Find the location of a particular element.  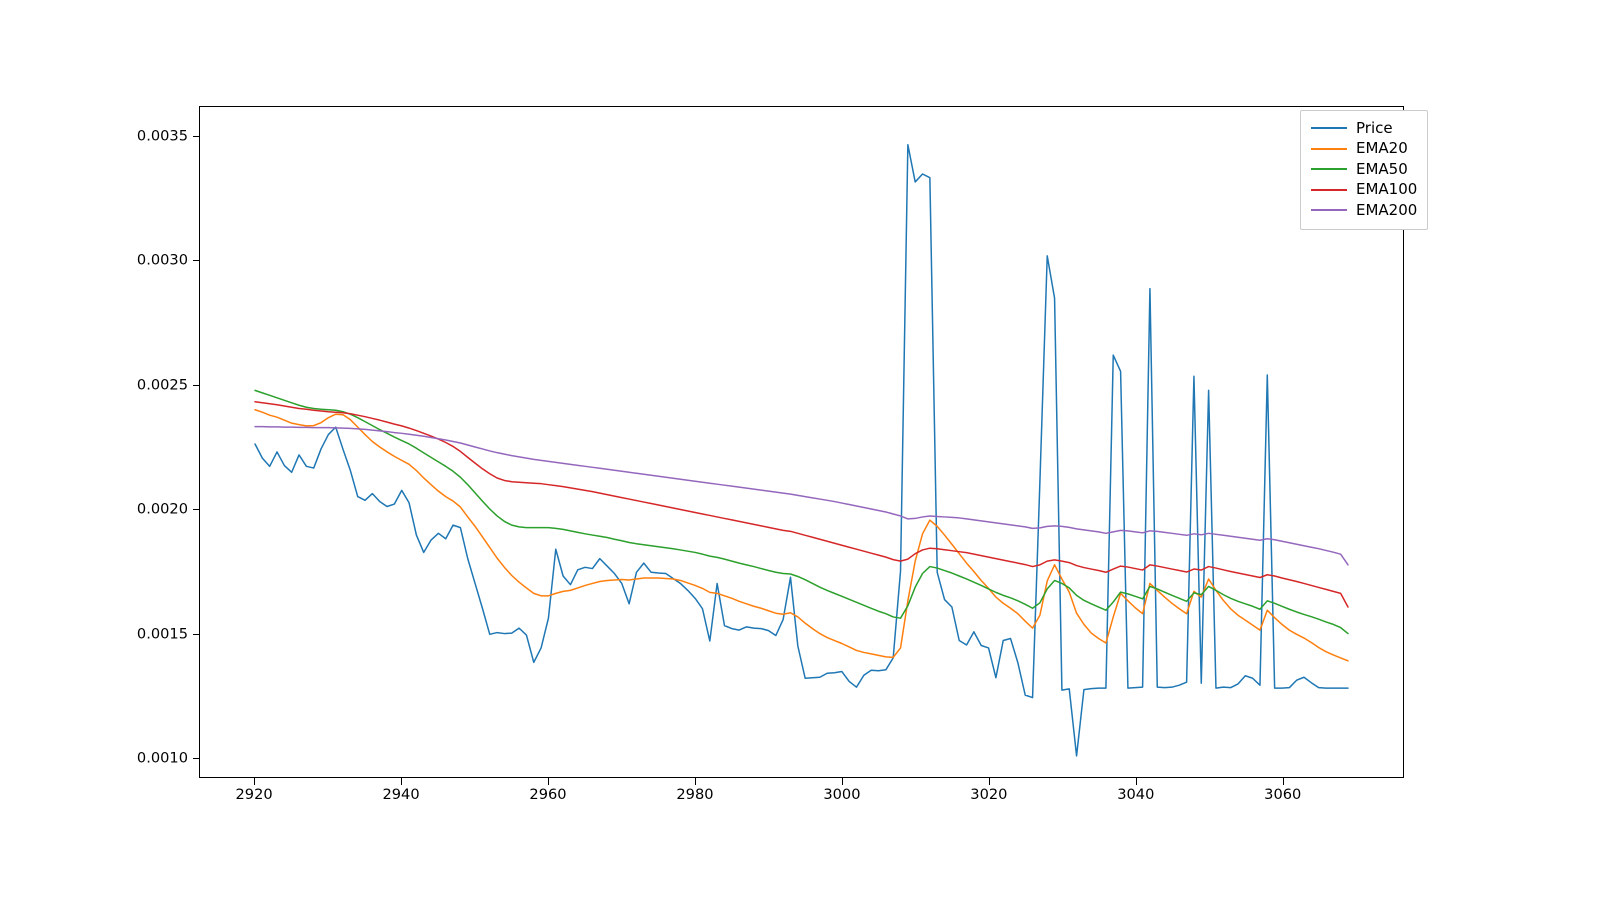

legend-label: EMA100 is located at coordinates (1387, 189).